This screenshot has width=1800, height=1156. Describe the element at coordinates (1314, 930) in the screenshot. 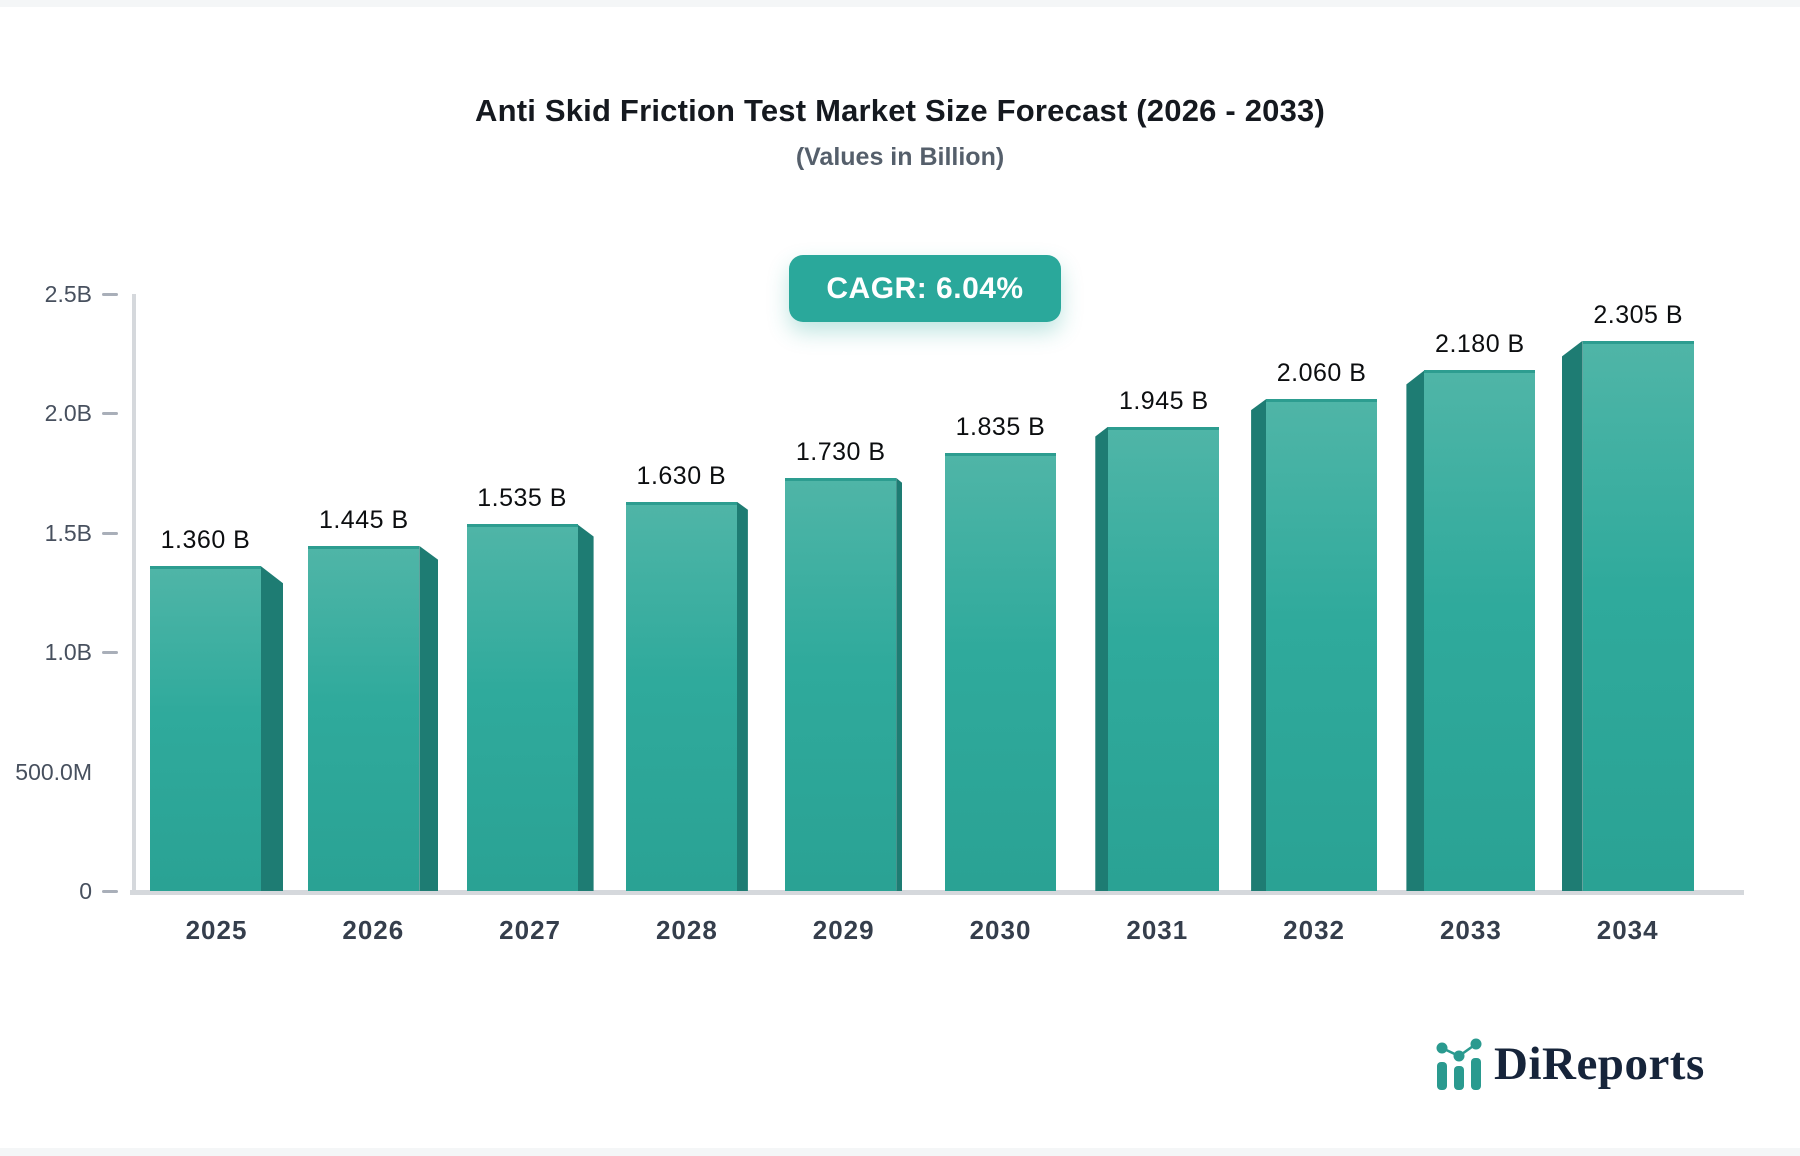

I see `x-axis-year-label: 2032` at that location.